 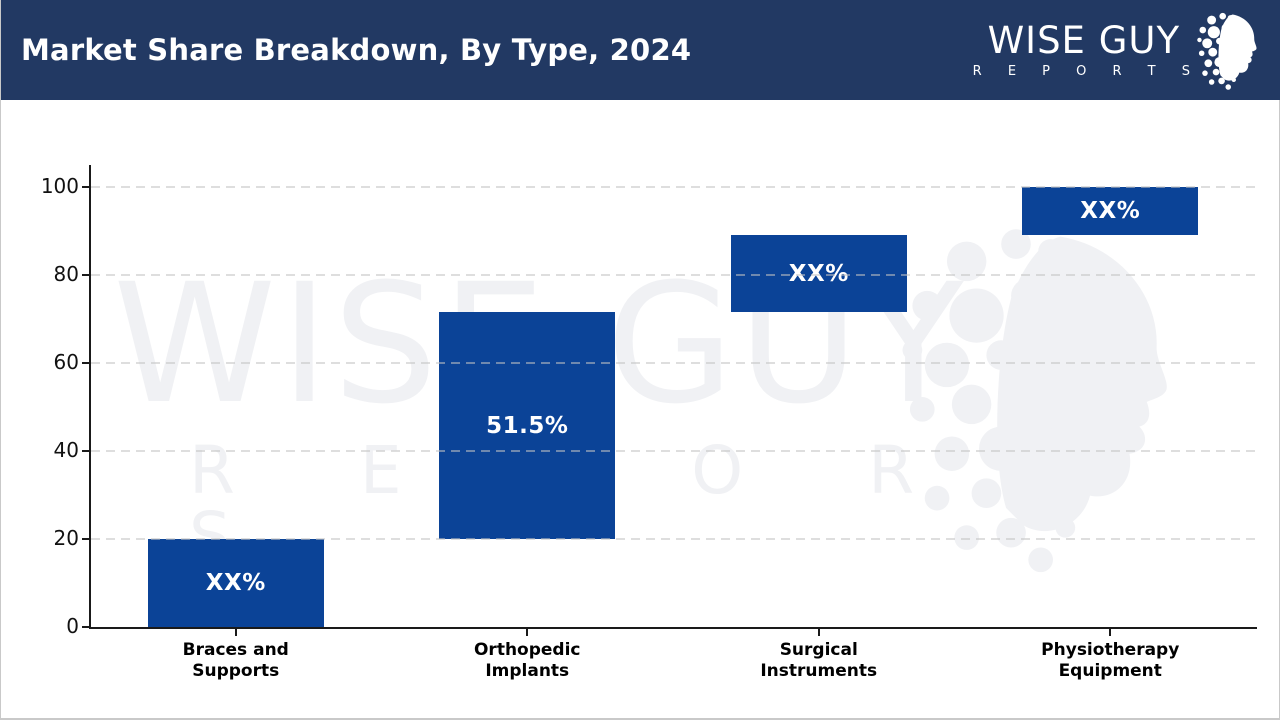 I want to click on x-axis-line, so click(x=673, y=628).